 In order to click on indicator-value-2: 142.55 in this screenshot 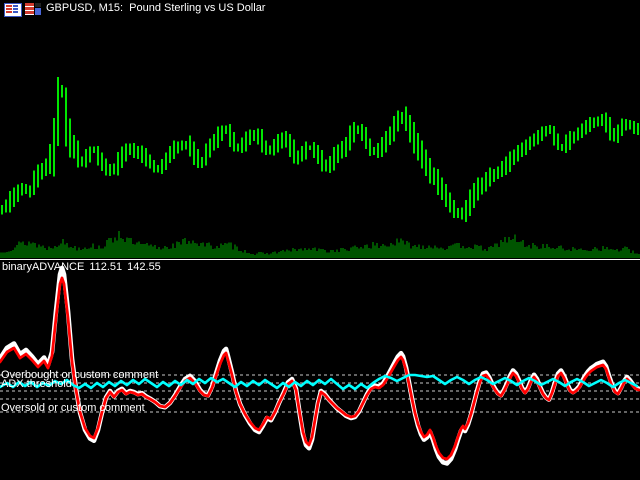, I will do `click(144, 267)`.